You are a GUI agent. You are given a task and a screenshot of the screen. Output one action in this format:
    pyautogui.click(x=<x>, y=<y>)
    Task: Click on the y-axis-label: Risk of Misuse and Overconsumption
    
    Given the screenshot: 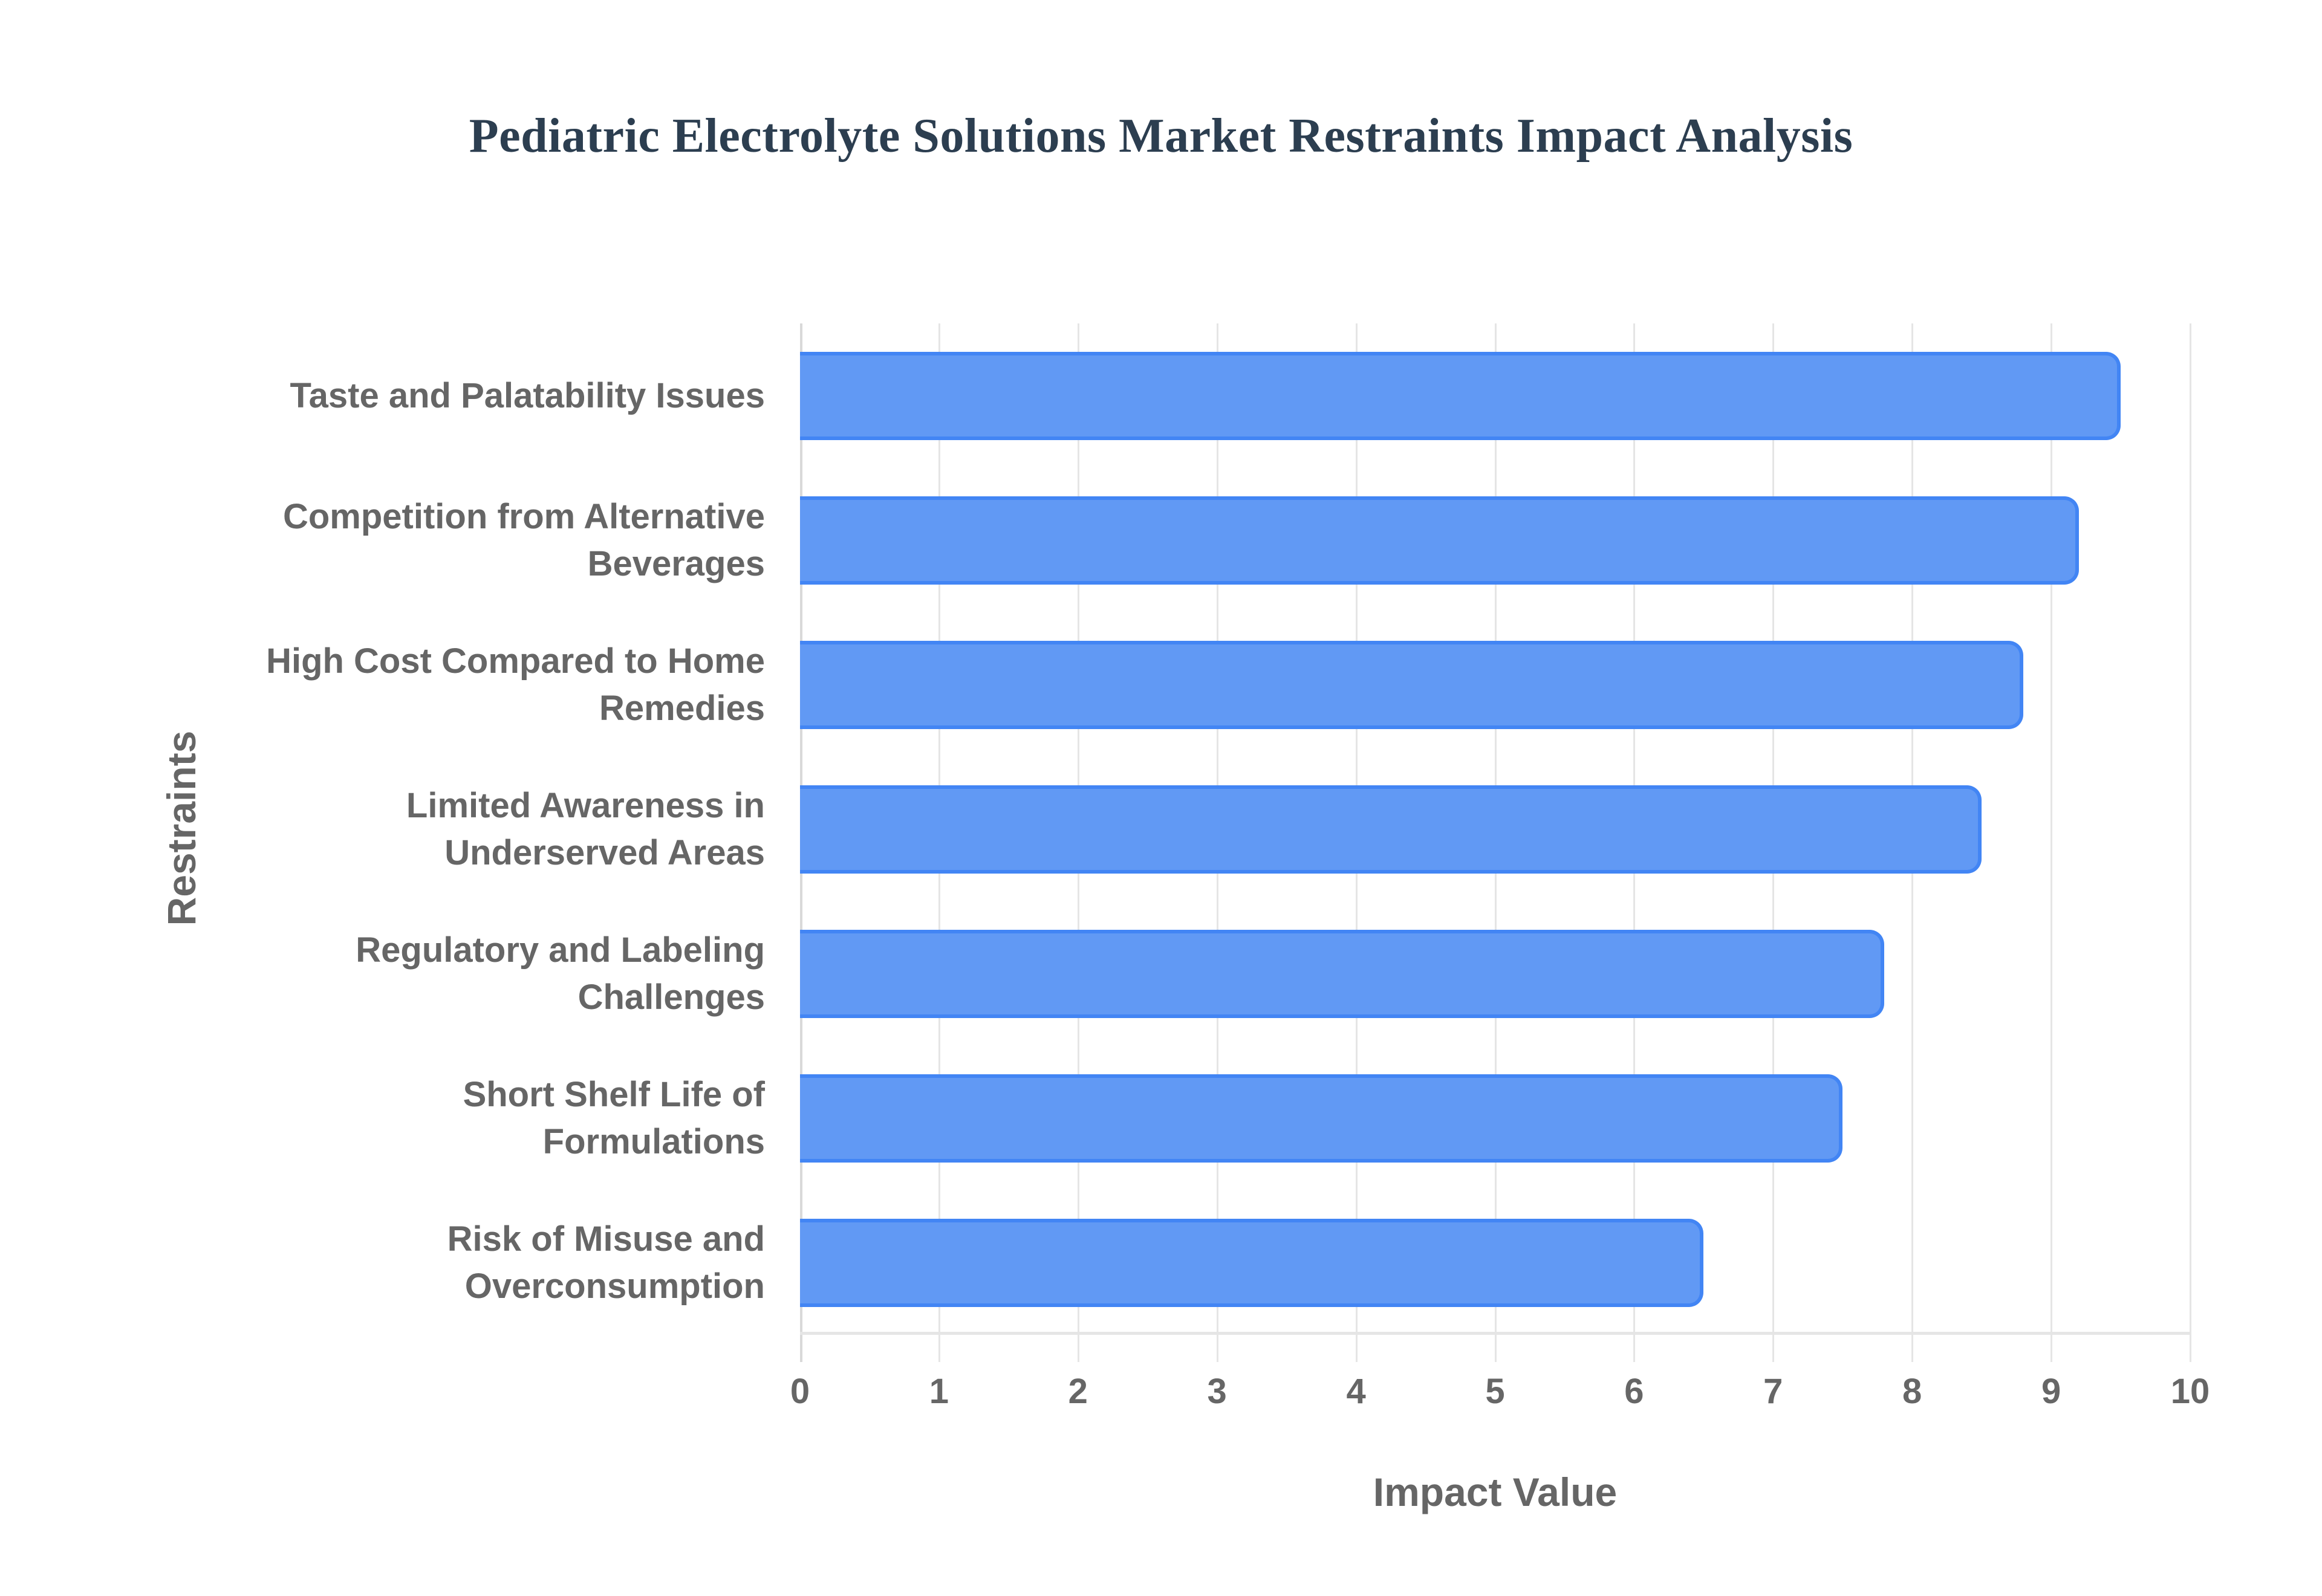 What is the action you would take?
    pyautogui.click(x=462, y=1263)
    